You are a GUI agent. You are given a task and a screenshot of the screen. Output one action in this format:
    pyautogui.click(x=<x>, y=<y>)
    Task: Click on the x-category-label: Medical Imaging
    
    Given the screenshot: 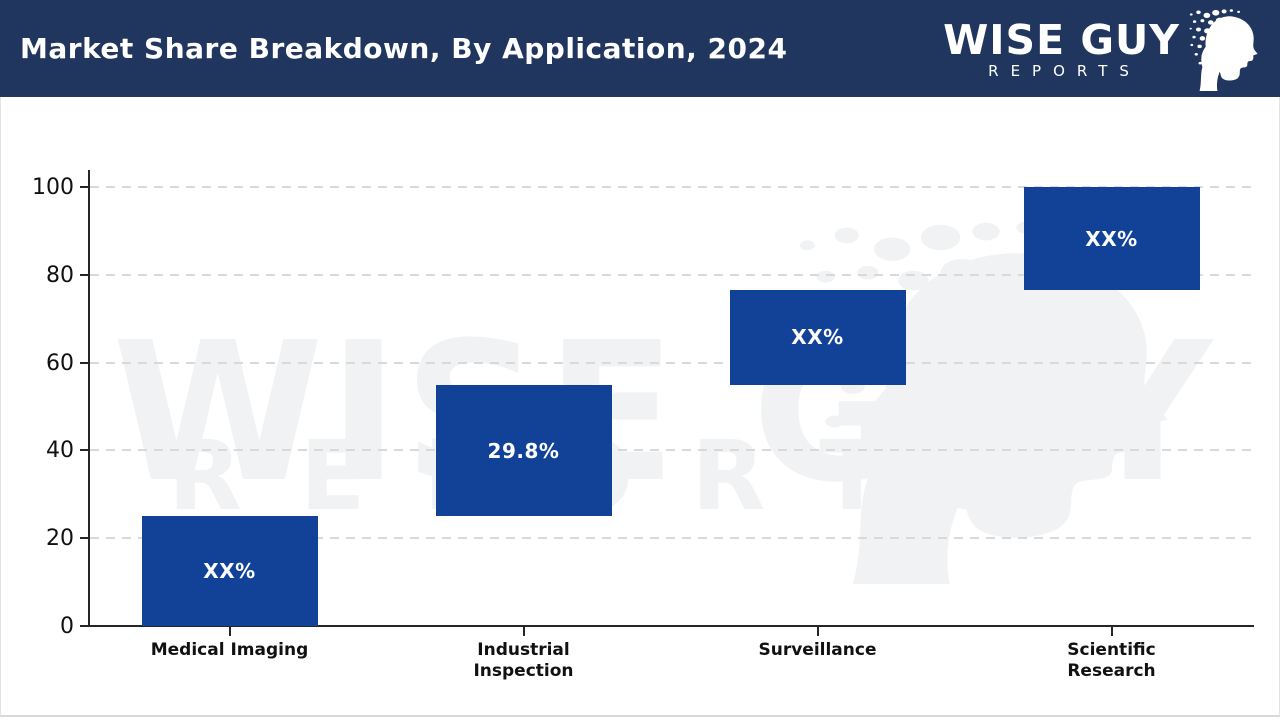 What is the action you would take?
    pyautogui.click(x=229, y=650)
    